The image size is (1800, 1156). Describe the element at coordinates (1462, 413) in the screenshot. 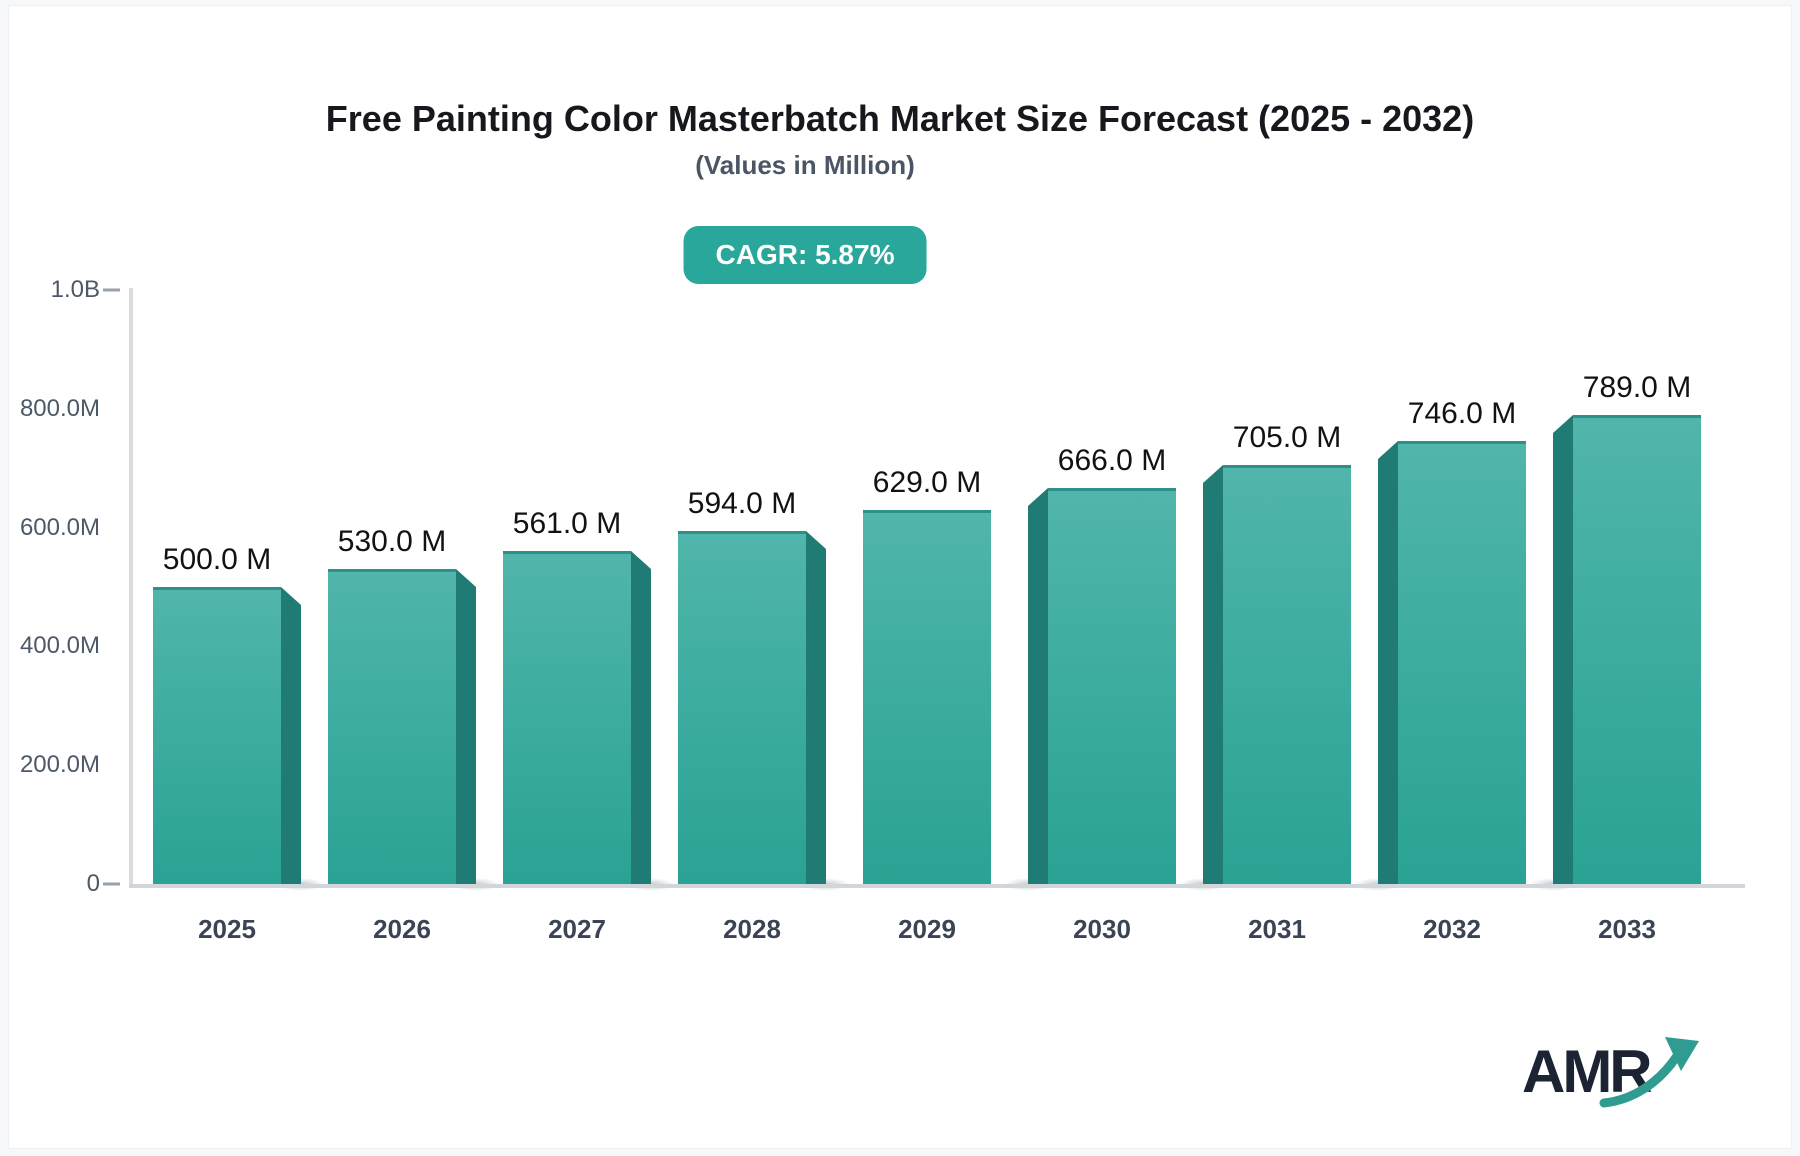

I see `bar-value-label: 746.0 M` at that location.